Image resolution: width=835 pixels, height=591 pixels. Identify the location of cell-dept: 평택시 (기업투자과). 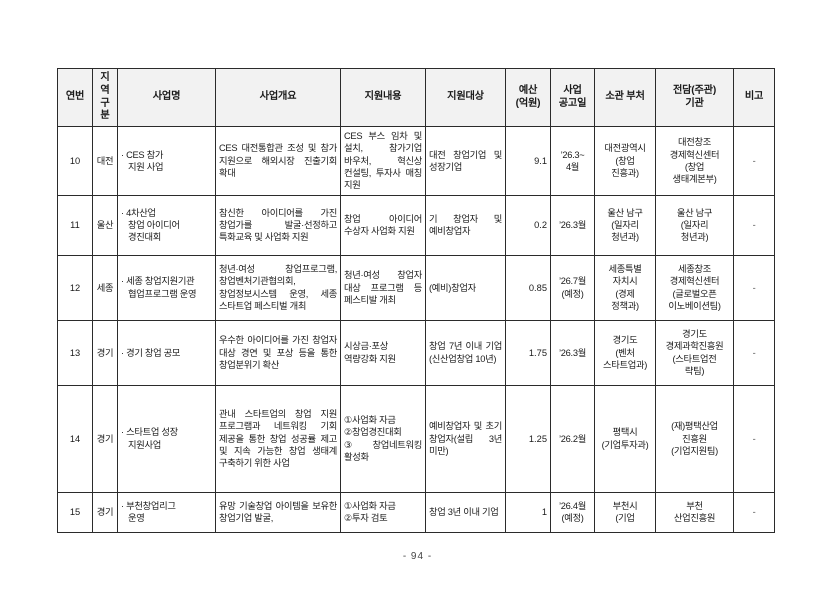
(625, 438).